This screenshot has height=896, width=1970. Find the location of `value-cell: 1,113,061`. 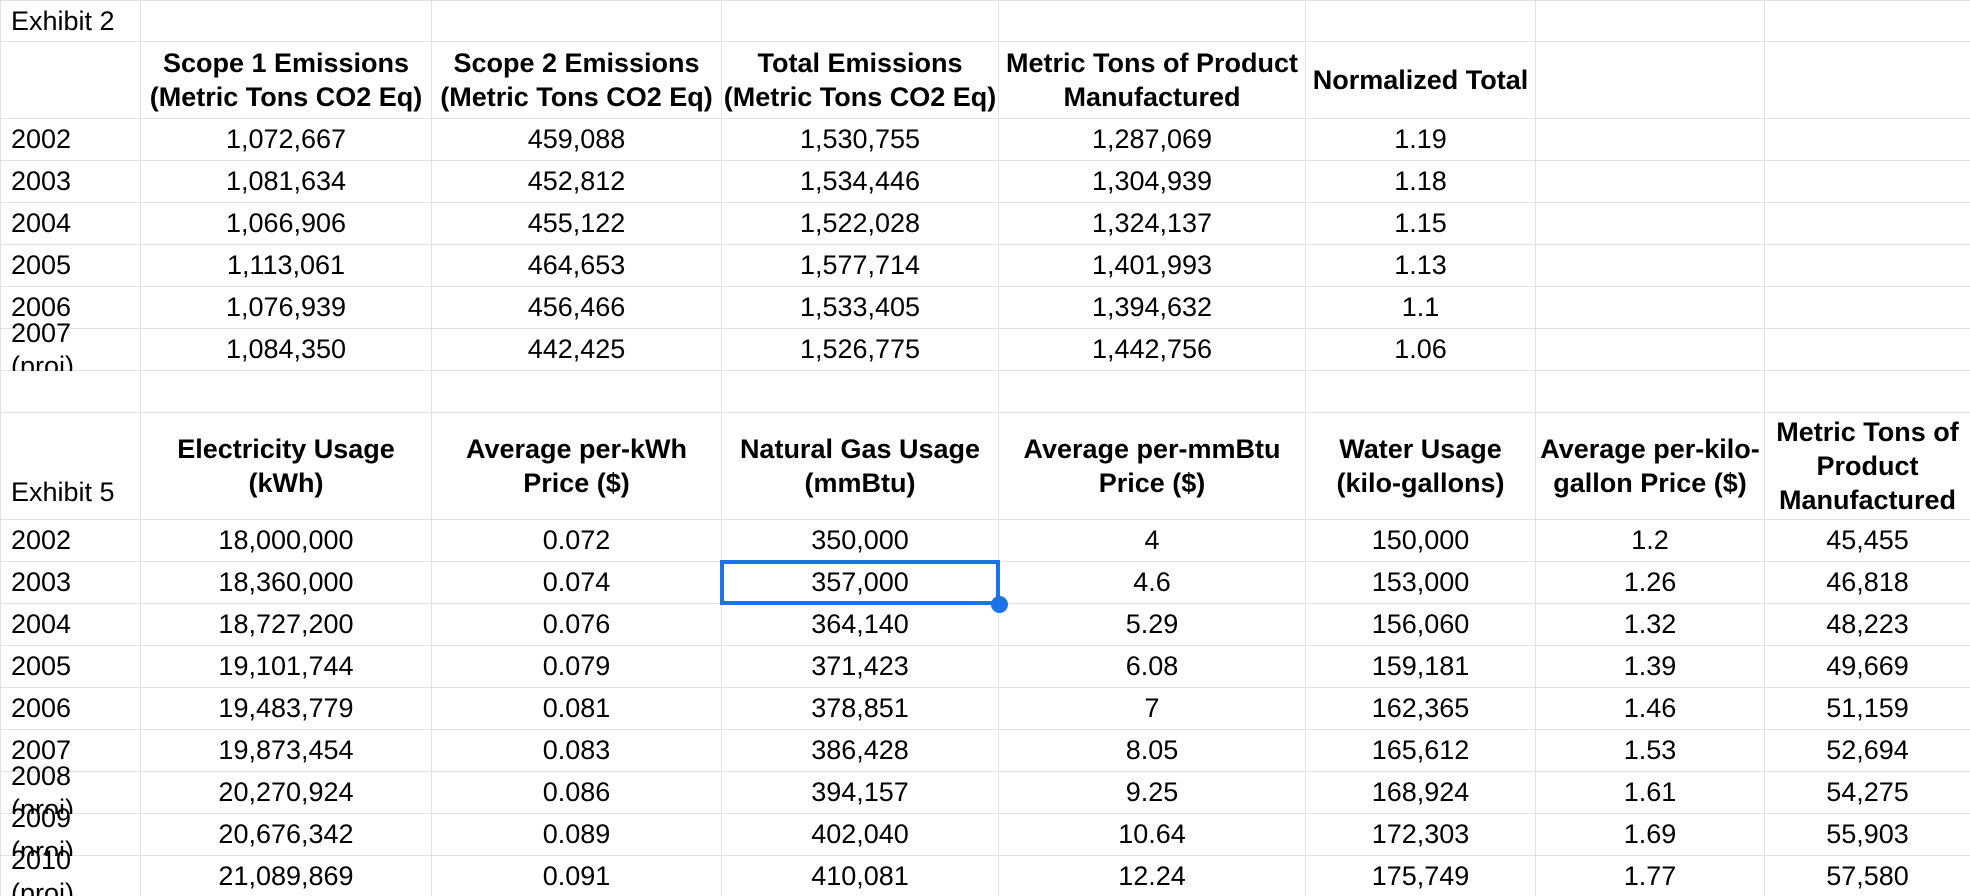

value-cell: 1,113,061 is located at coordinates (286, 266).